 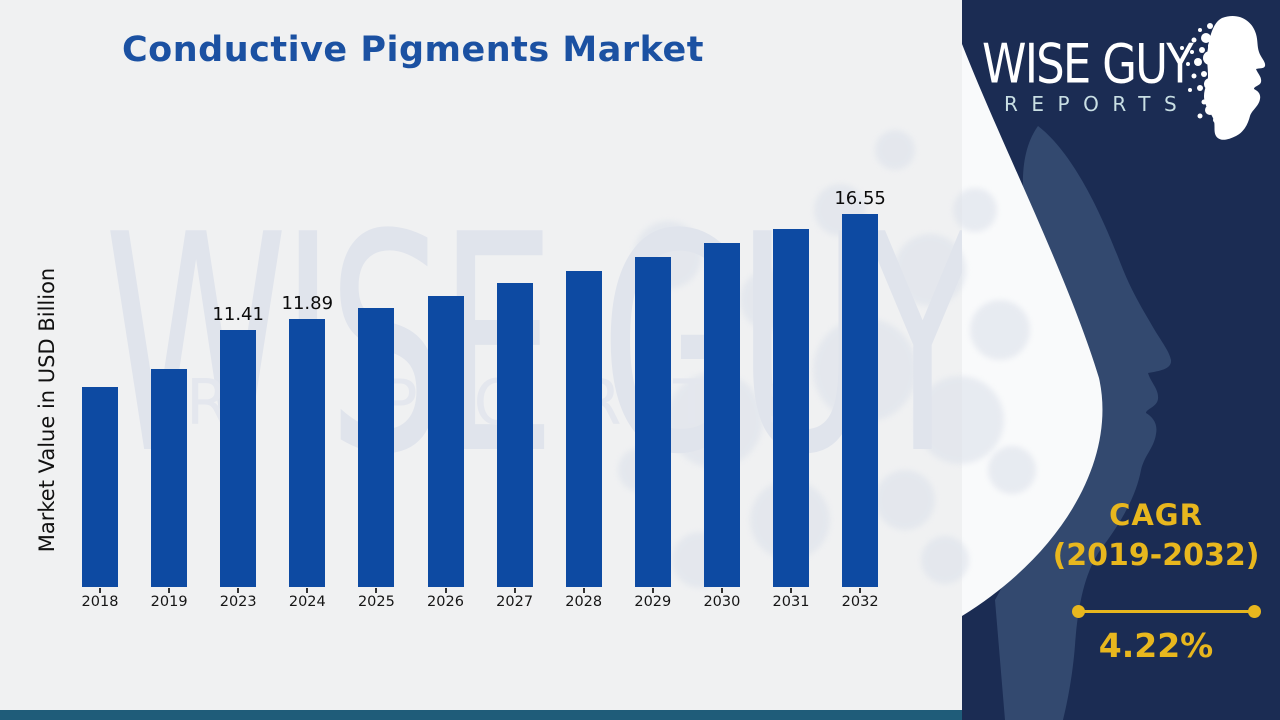 I want to click on x-axis-tick-label-2026: 2026, so click(x=445, y=602).